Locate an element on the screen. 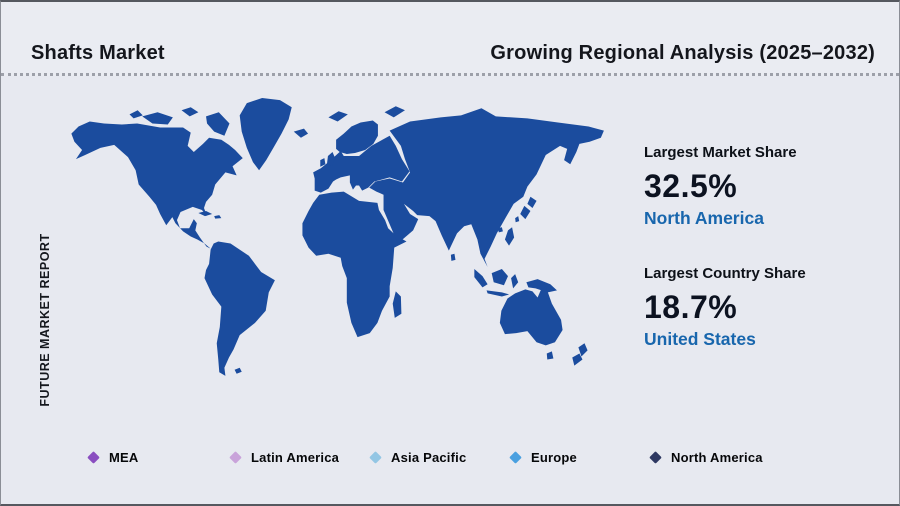 The width and height of the screenshot is (900, 506). stat-largest-market-share: Largest Market Share 32.5% North America is located at coordinates (766, 186).